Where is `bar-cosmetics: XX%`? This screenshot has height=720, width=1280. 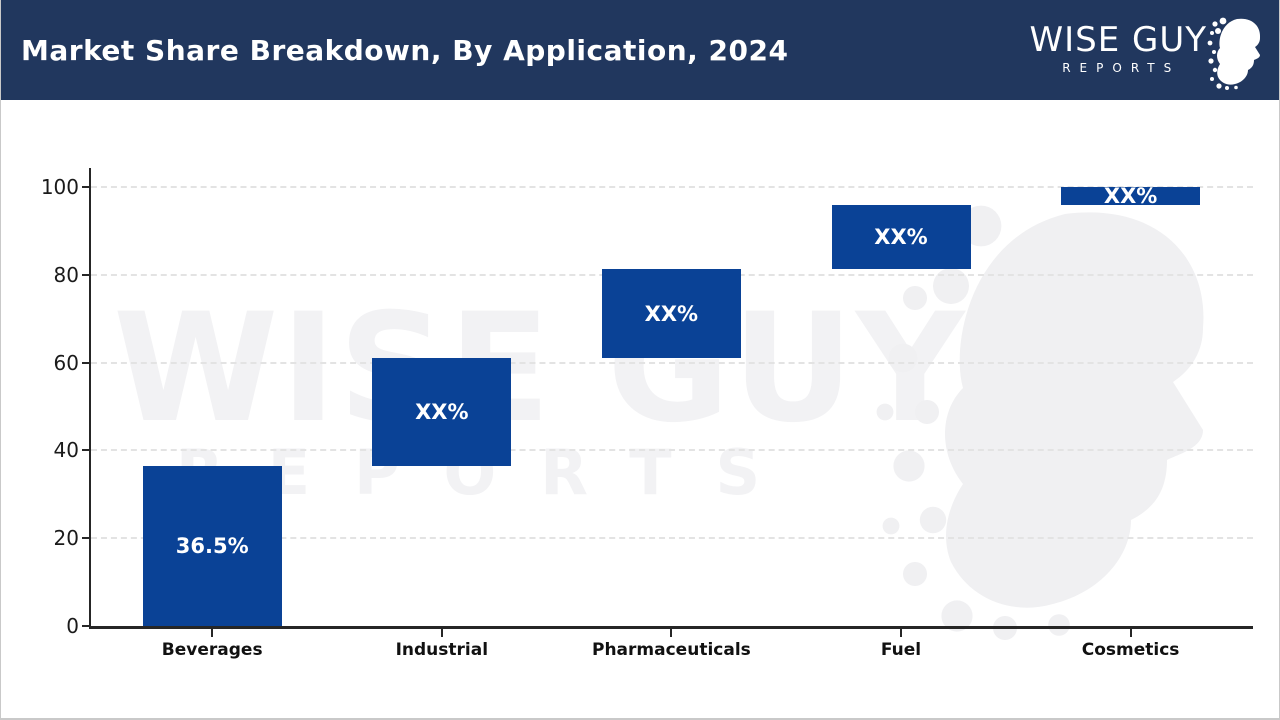 bar-cosmetics: XX% is located at coordinates (1131, 196).